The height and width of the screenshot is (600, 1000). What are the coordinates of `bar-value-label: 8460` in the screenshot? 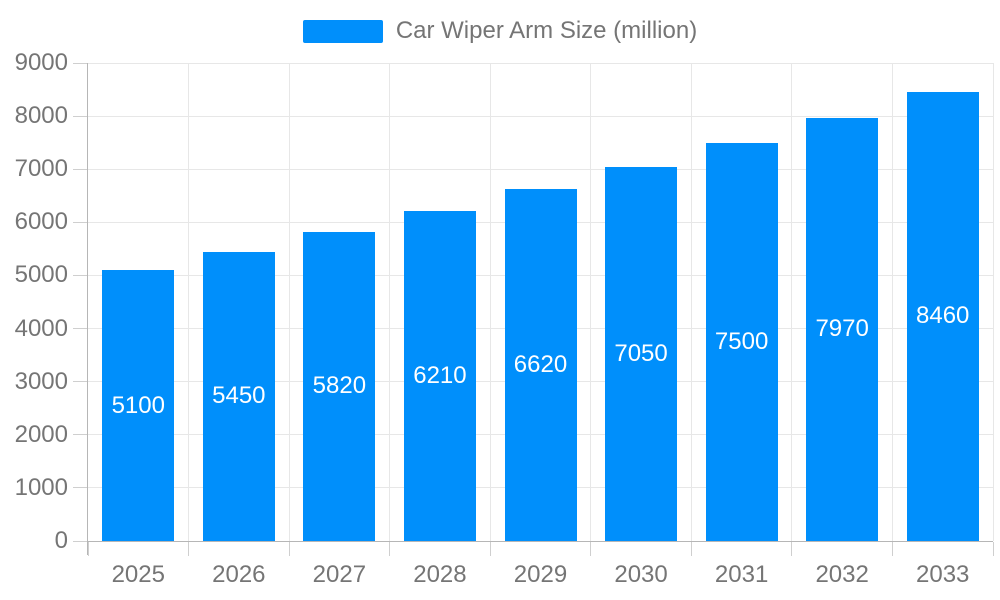 It's located at (943, 316).